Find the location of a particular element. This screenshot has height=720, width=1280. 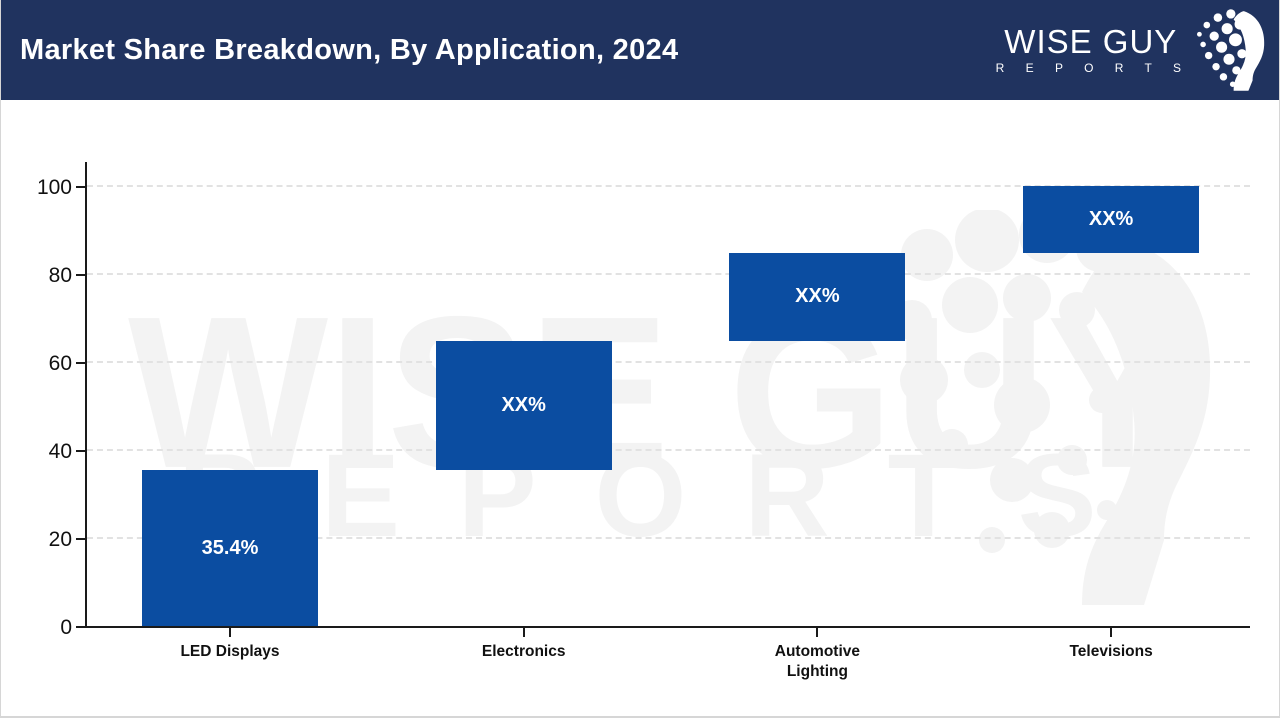

bar-led-displays: 35.4% is located at coordinates (230, 548).